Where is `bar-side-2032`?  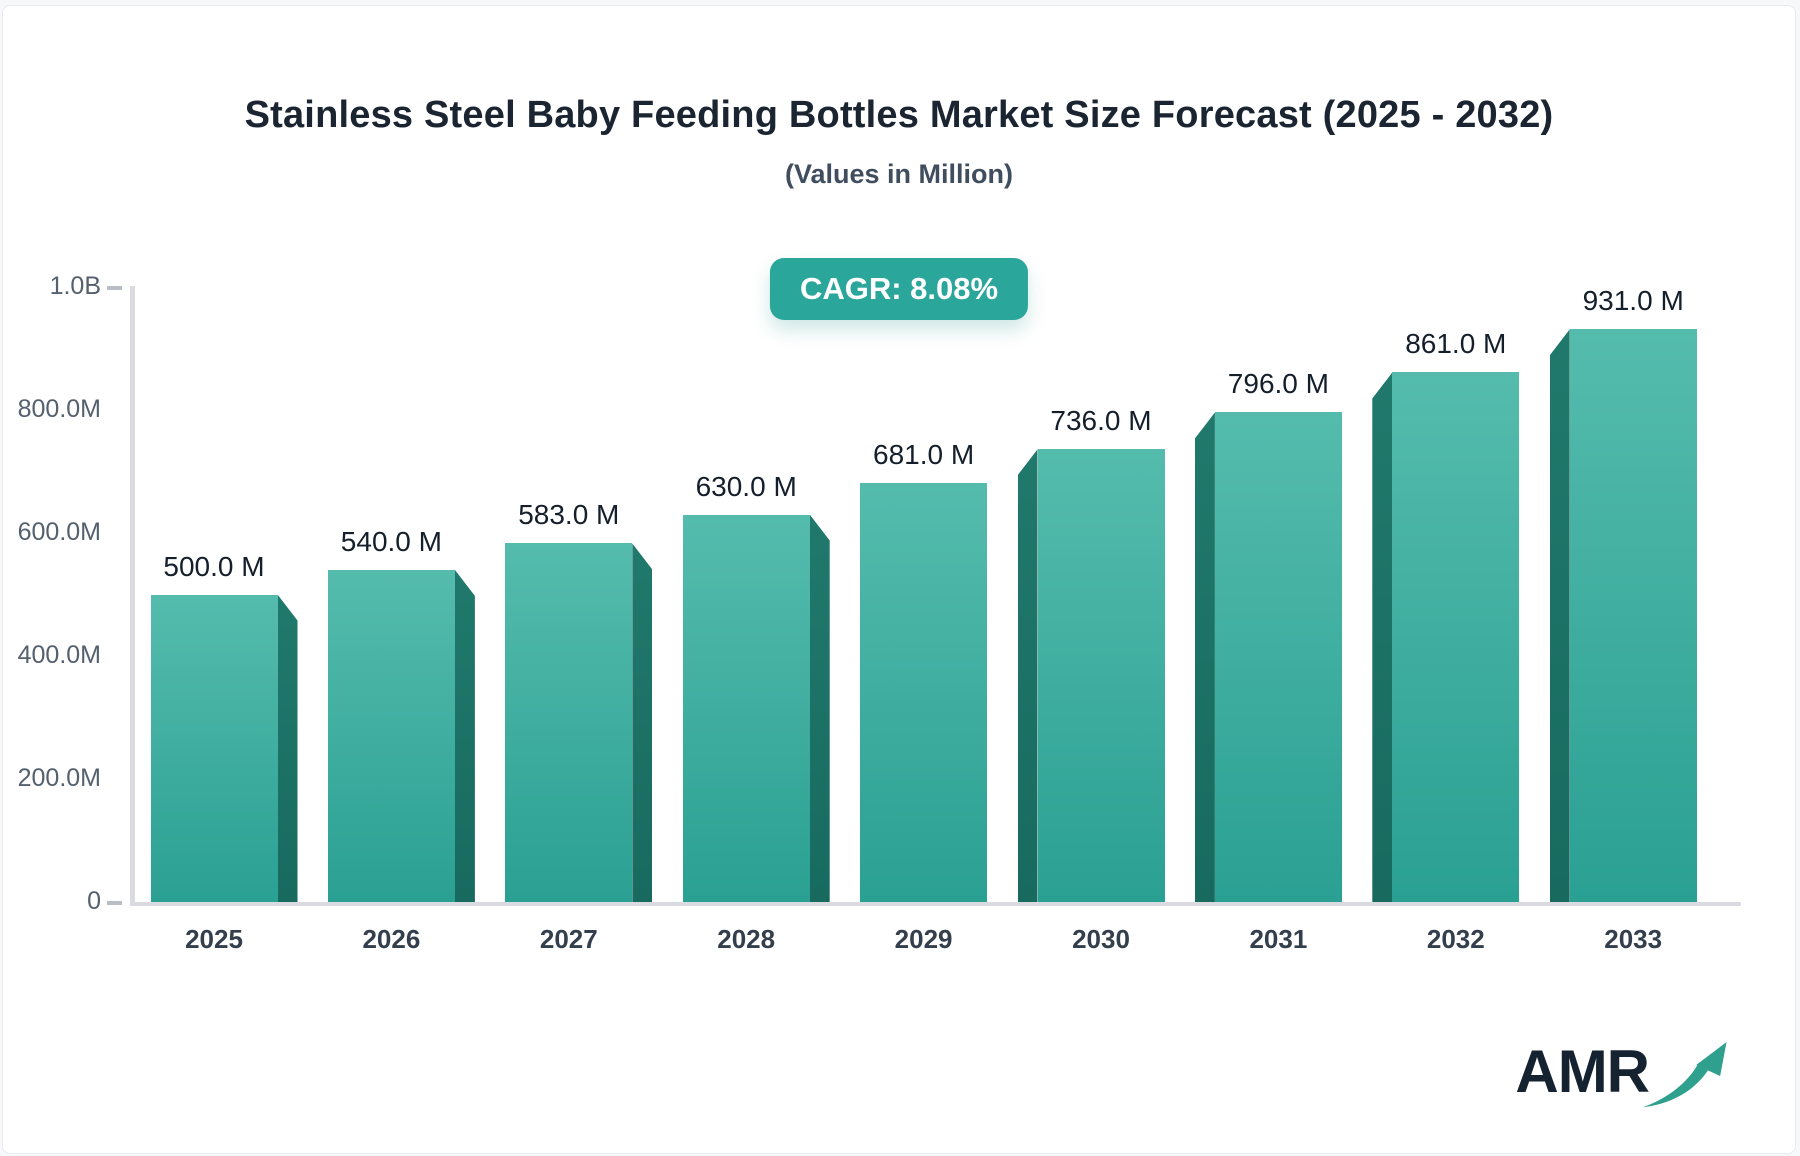 bar-side-2032 is located at coordinates (1382, 637).